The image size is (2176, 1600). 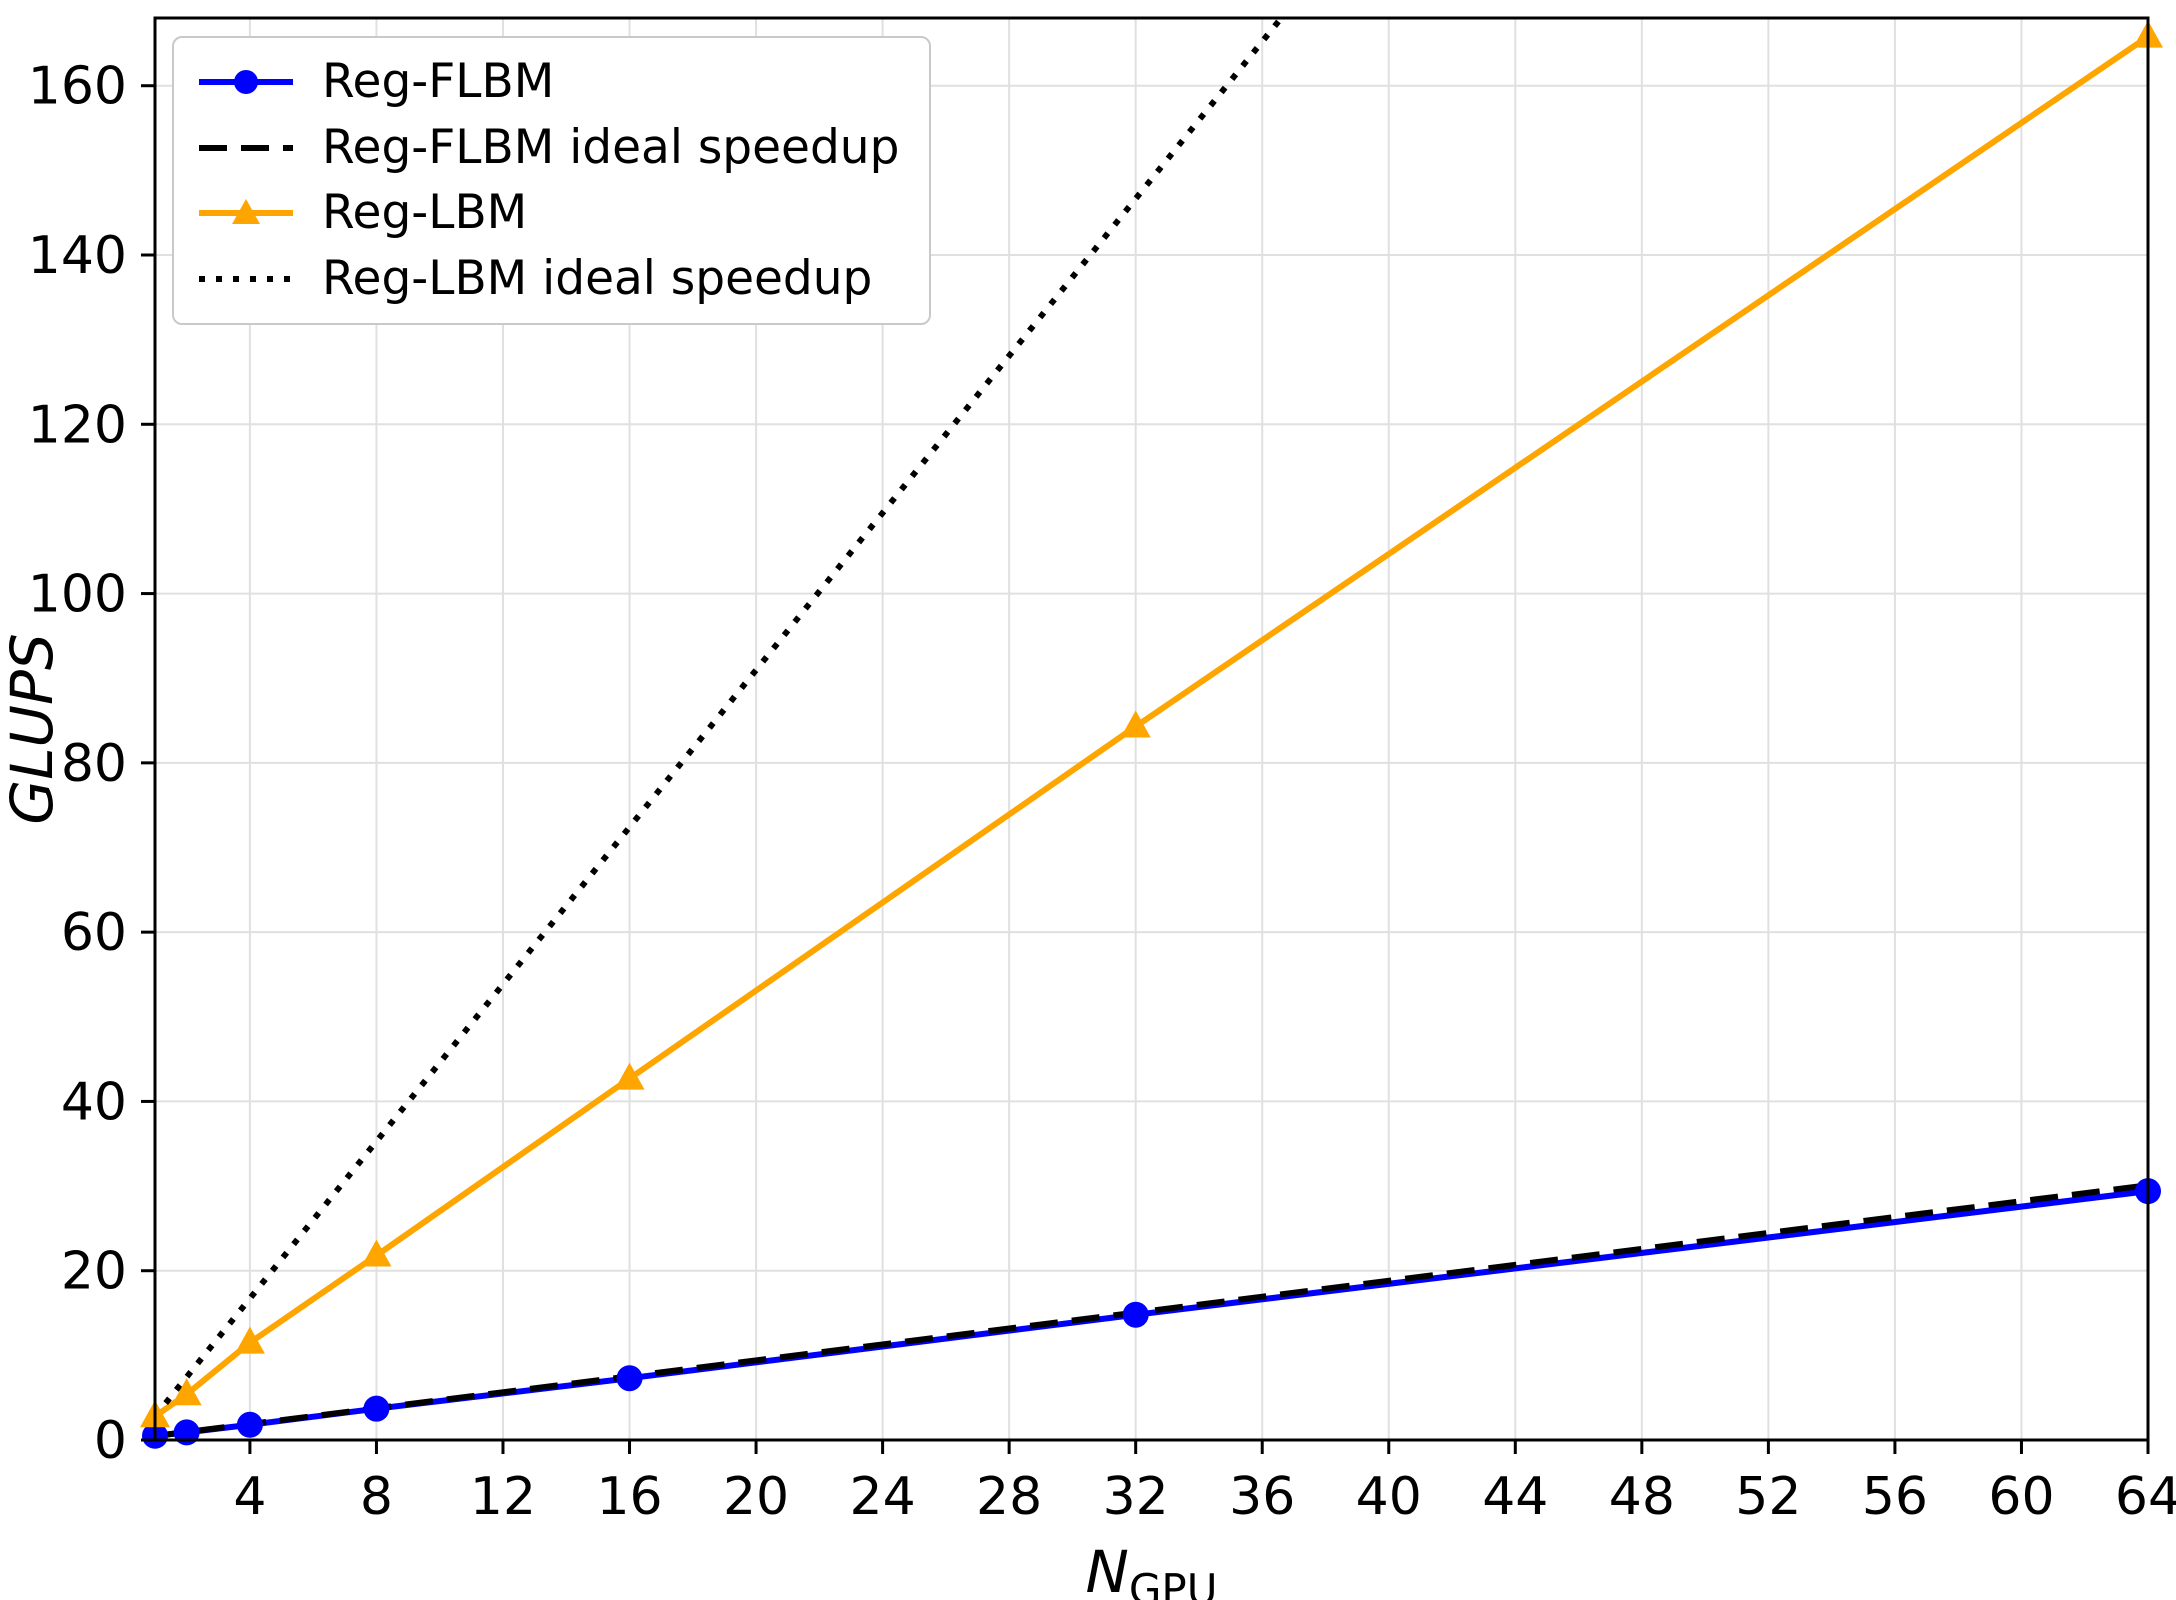 What do you see at coordinates (629, 1497) in the screenshot?
I see `x-tick-label: 16` at bounding box center [629, 1497].